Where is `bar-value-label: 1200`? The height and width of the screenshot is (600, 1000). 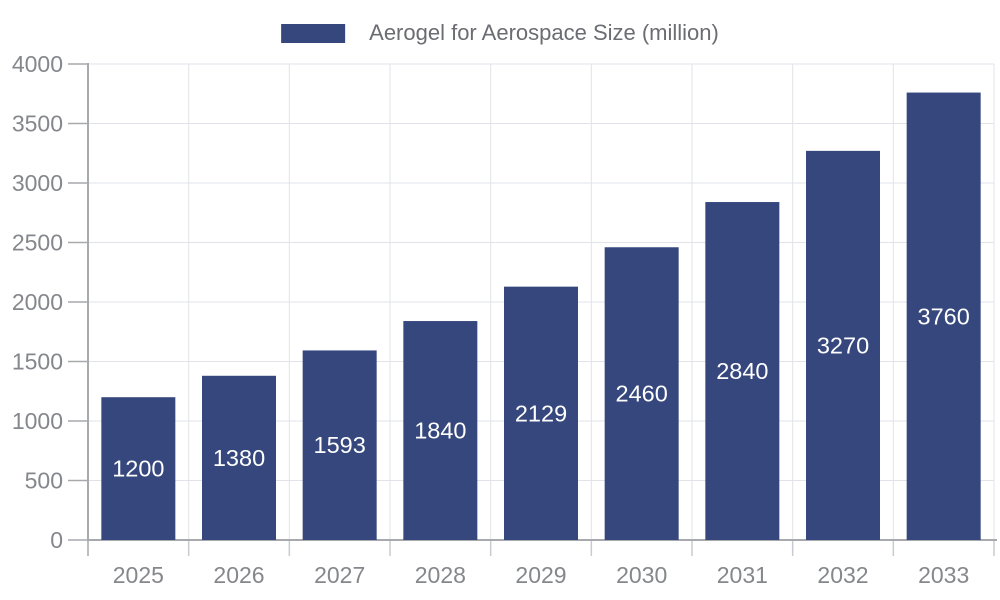 bar-value-label: 1200 is located at coordinates (138, 469).